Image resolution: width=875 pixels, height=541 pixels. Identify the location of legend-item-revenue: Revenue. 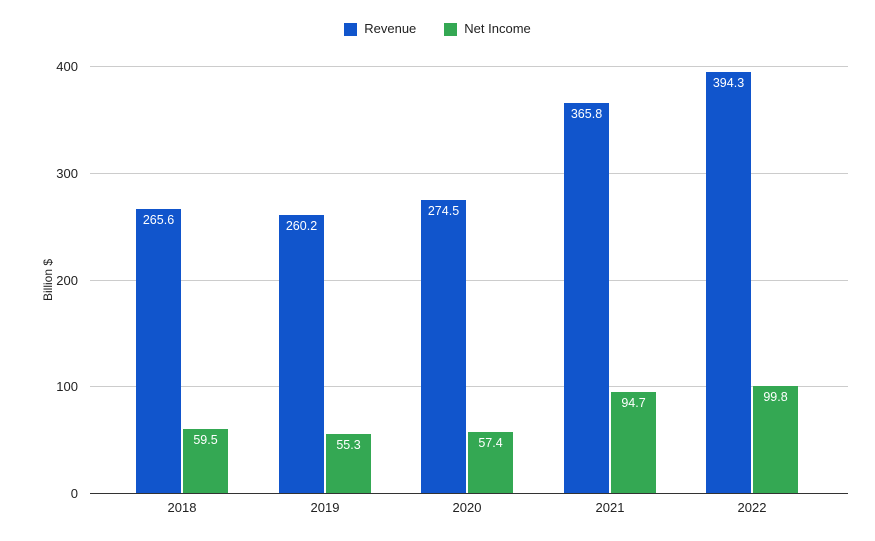
(380, 29).